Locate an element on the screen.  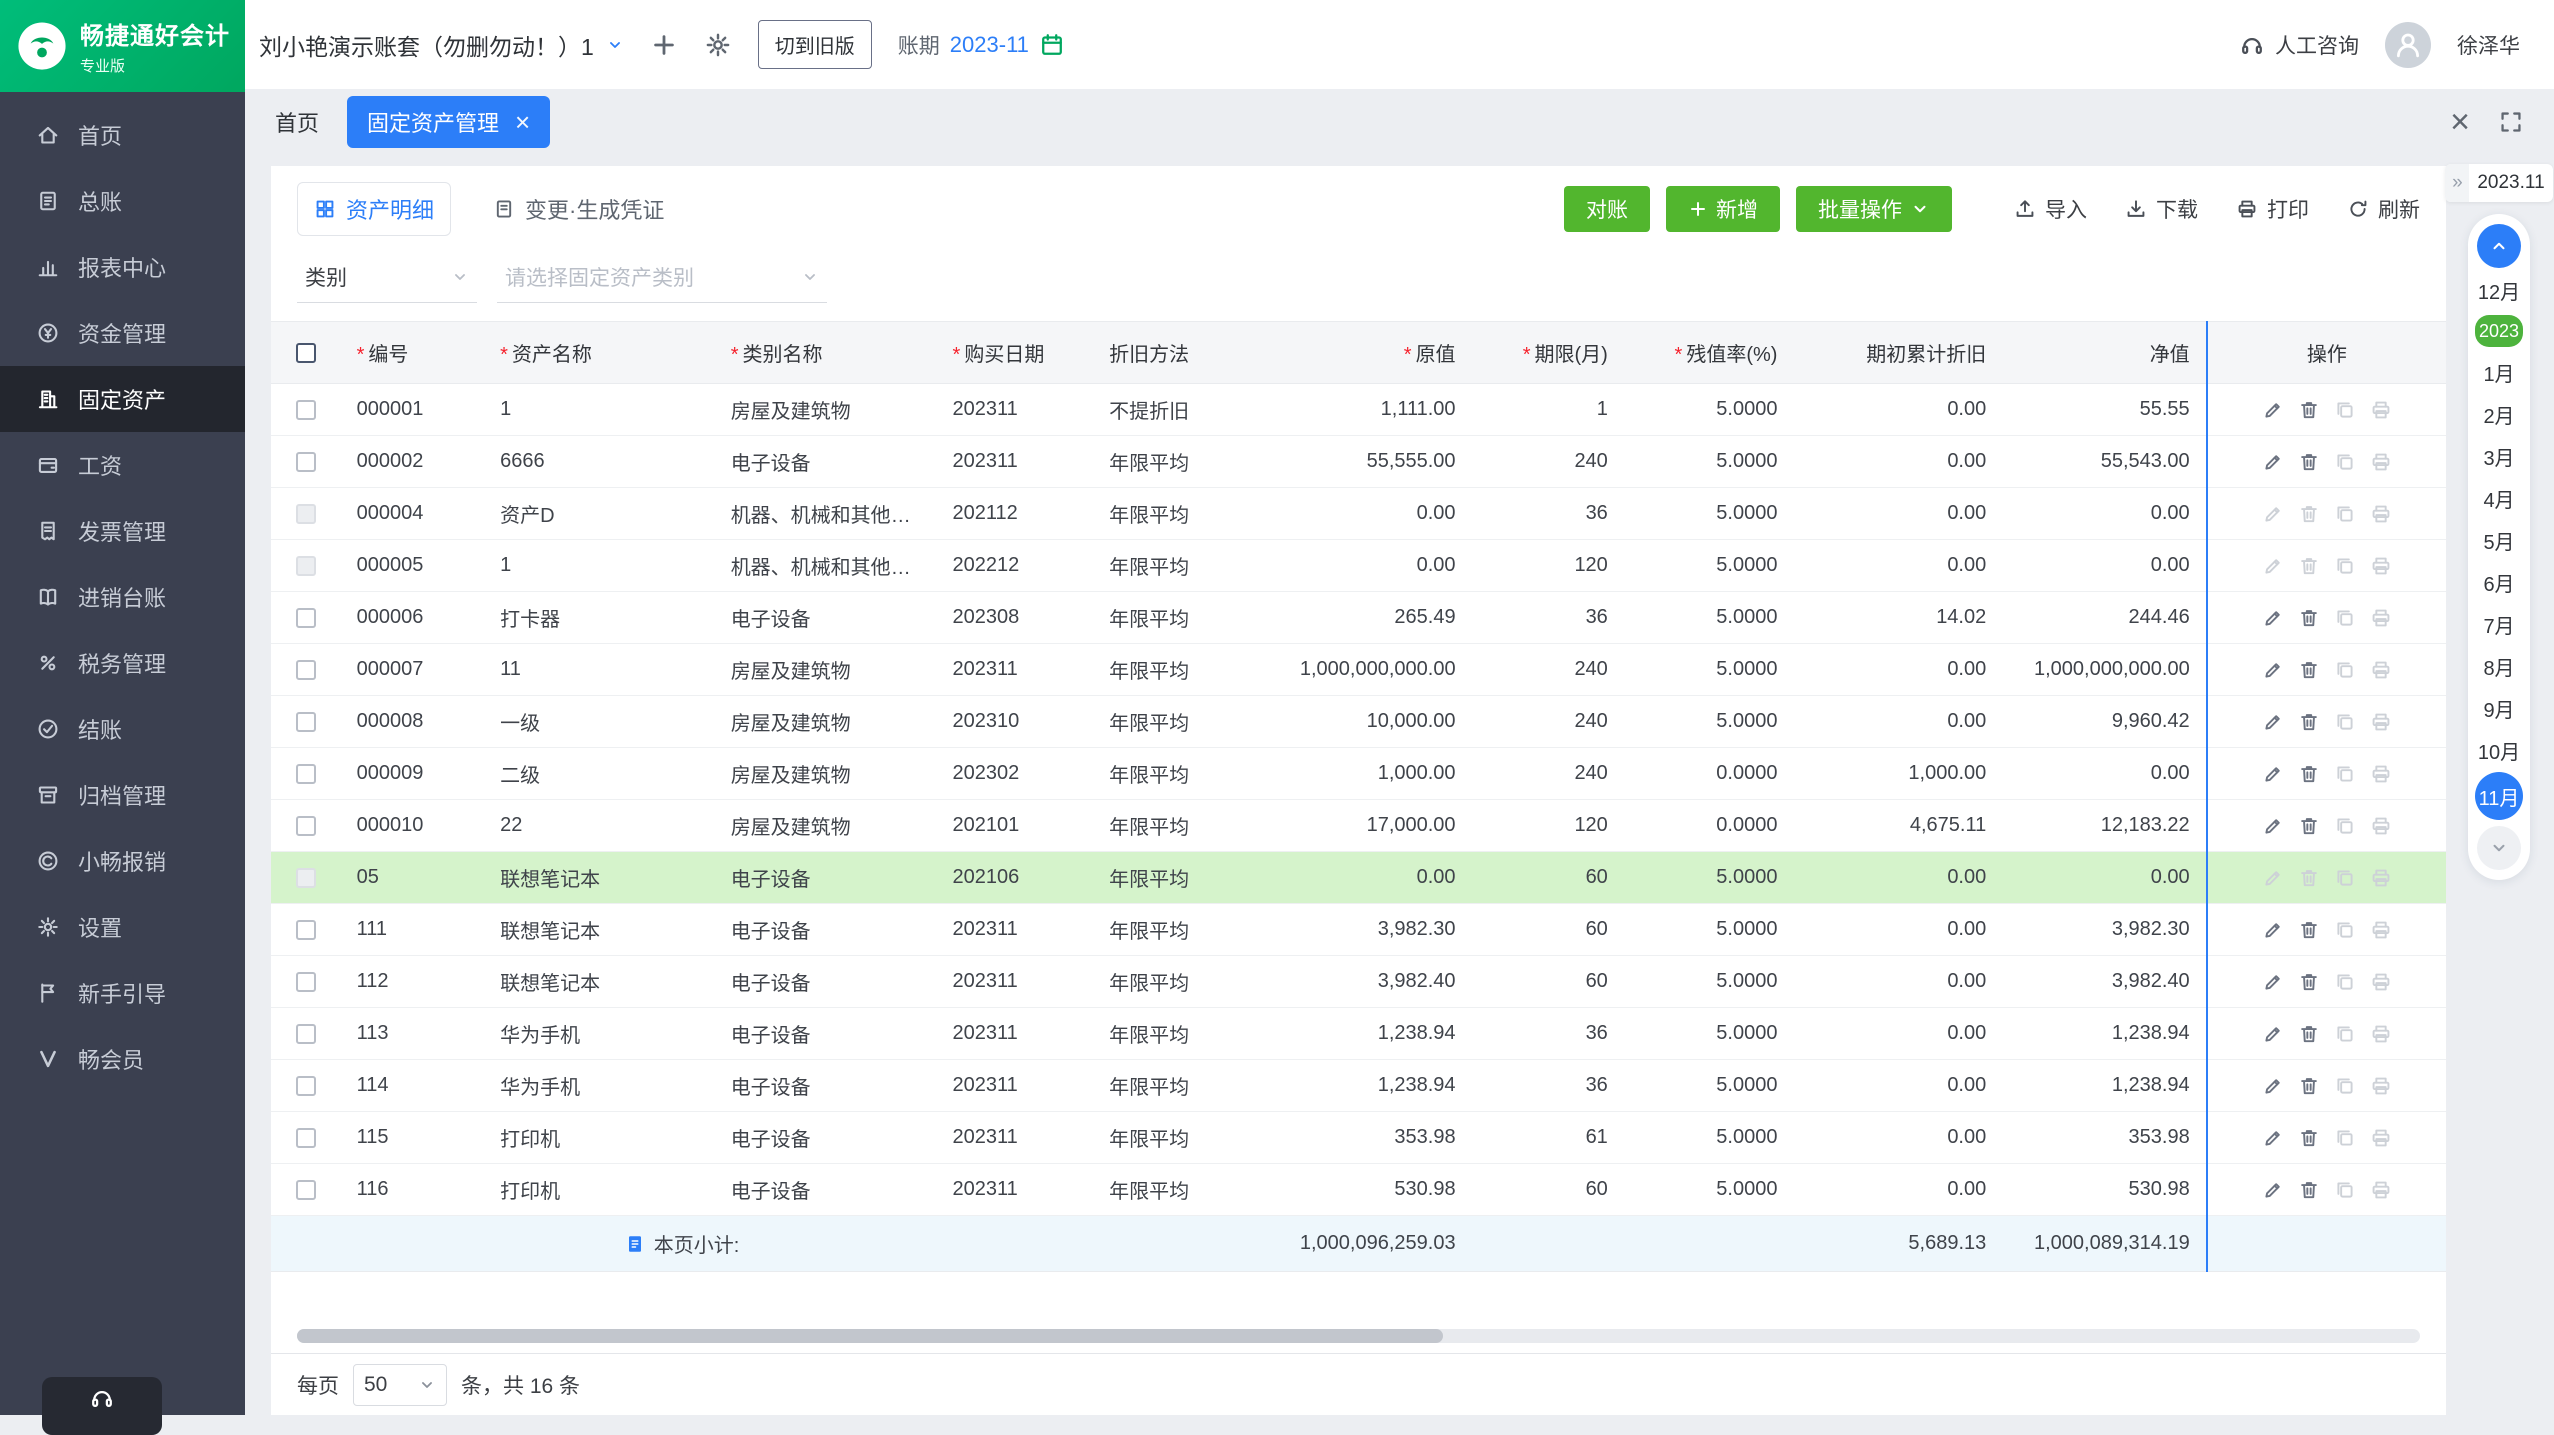
period-value: 2023-11 is located at coordinates (989, 44).